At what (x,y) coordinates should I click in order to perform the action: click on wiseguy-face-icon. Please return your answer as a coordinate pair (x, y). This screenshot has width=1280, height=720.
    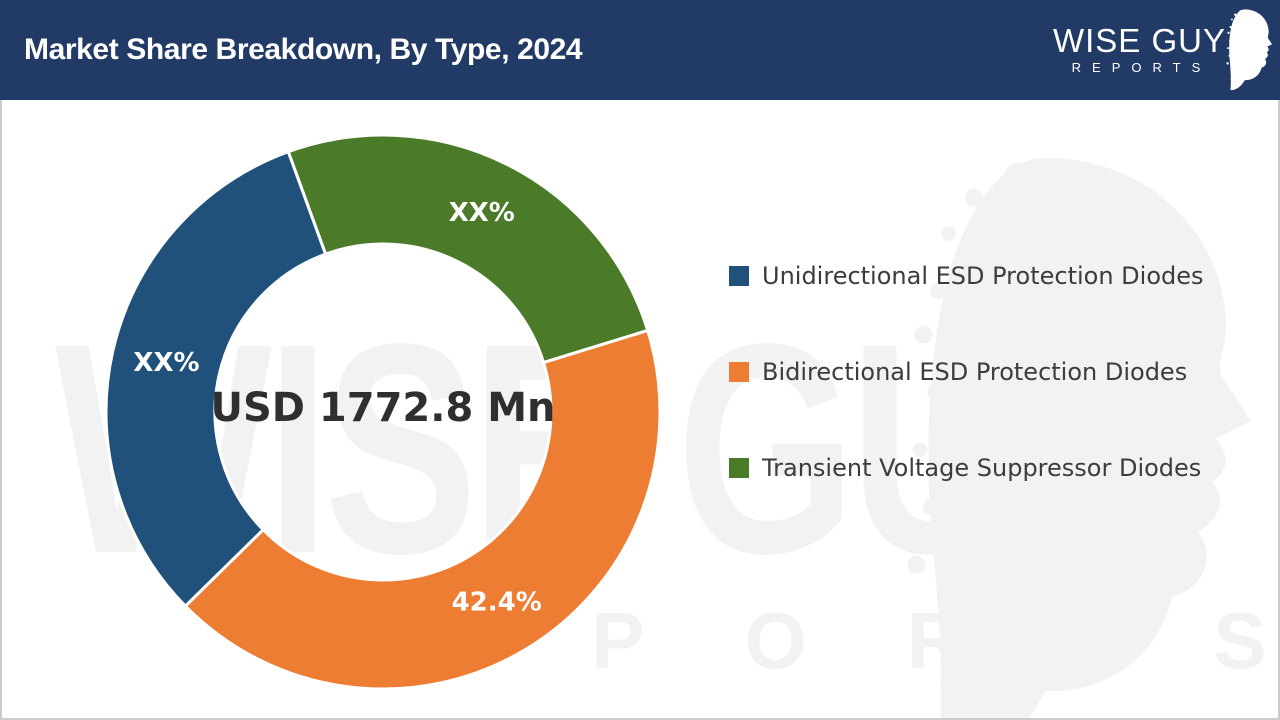
    Looking at the image, I should click on (1249, 50).